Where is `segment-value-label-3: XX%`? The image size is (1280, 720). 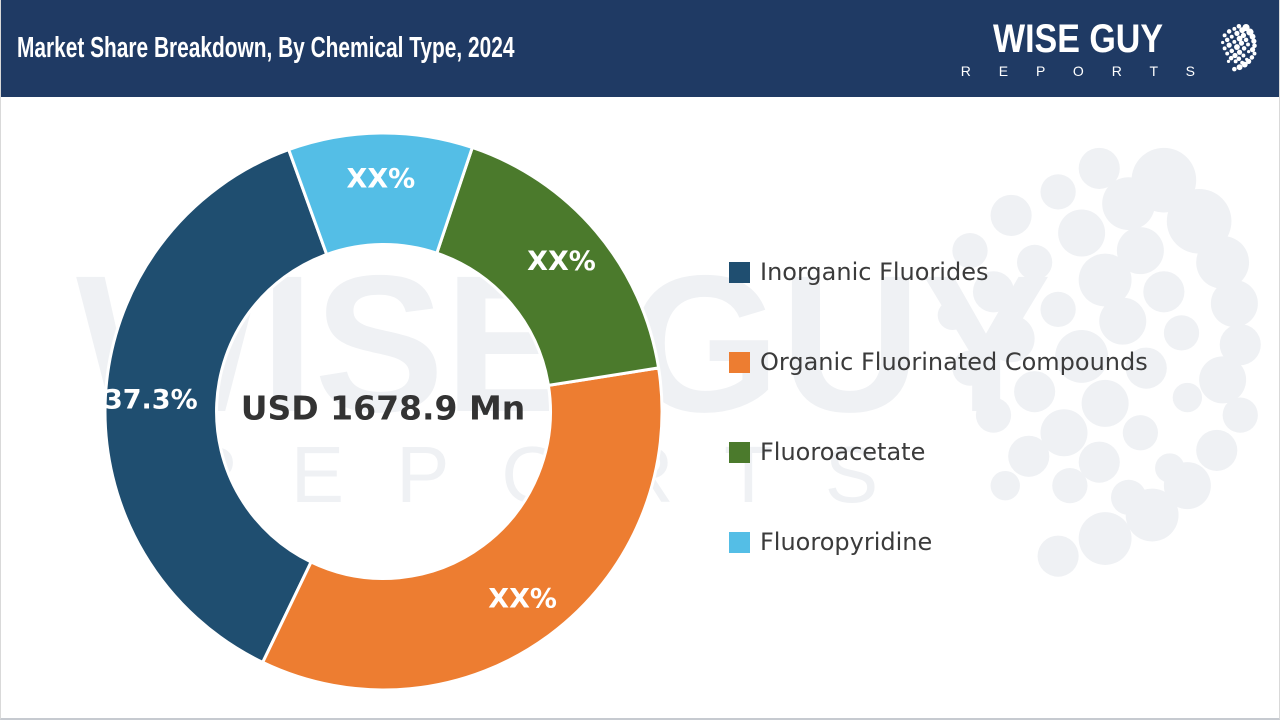
segment-value-label-3: XX% is located at coordinates (381, 179).